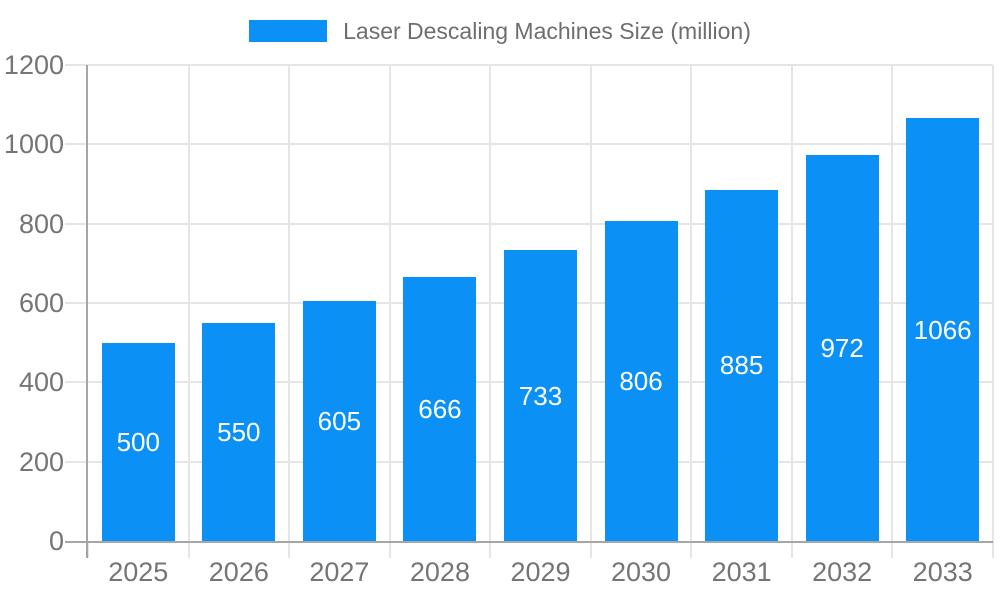 Image resolution: width=1000 pixels, height=600 pixels. I want to click on gridline-v, so click(993, 303).